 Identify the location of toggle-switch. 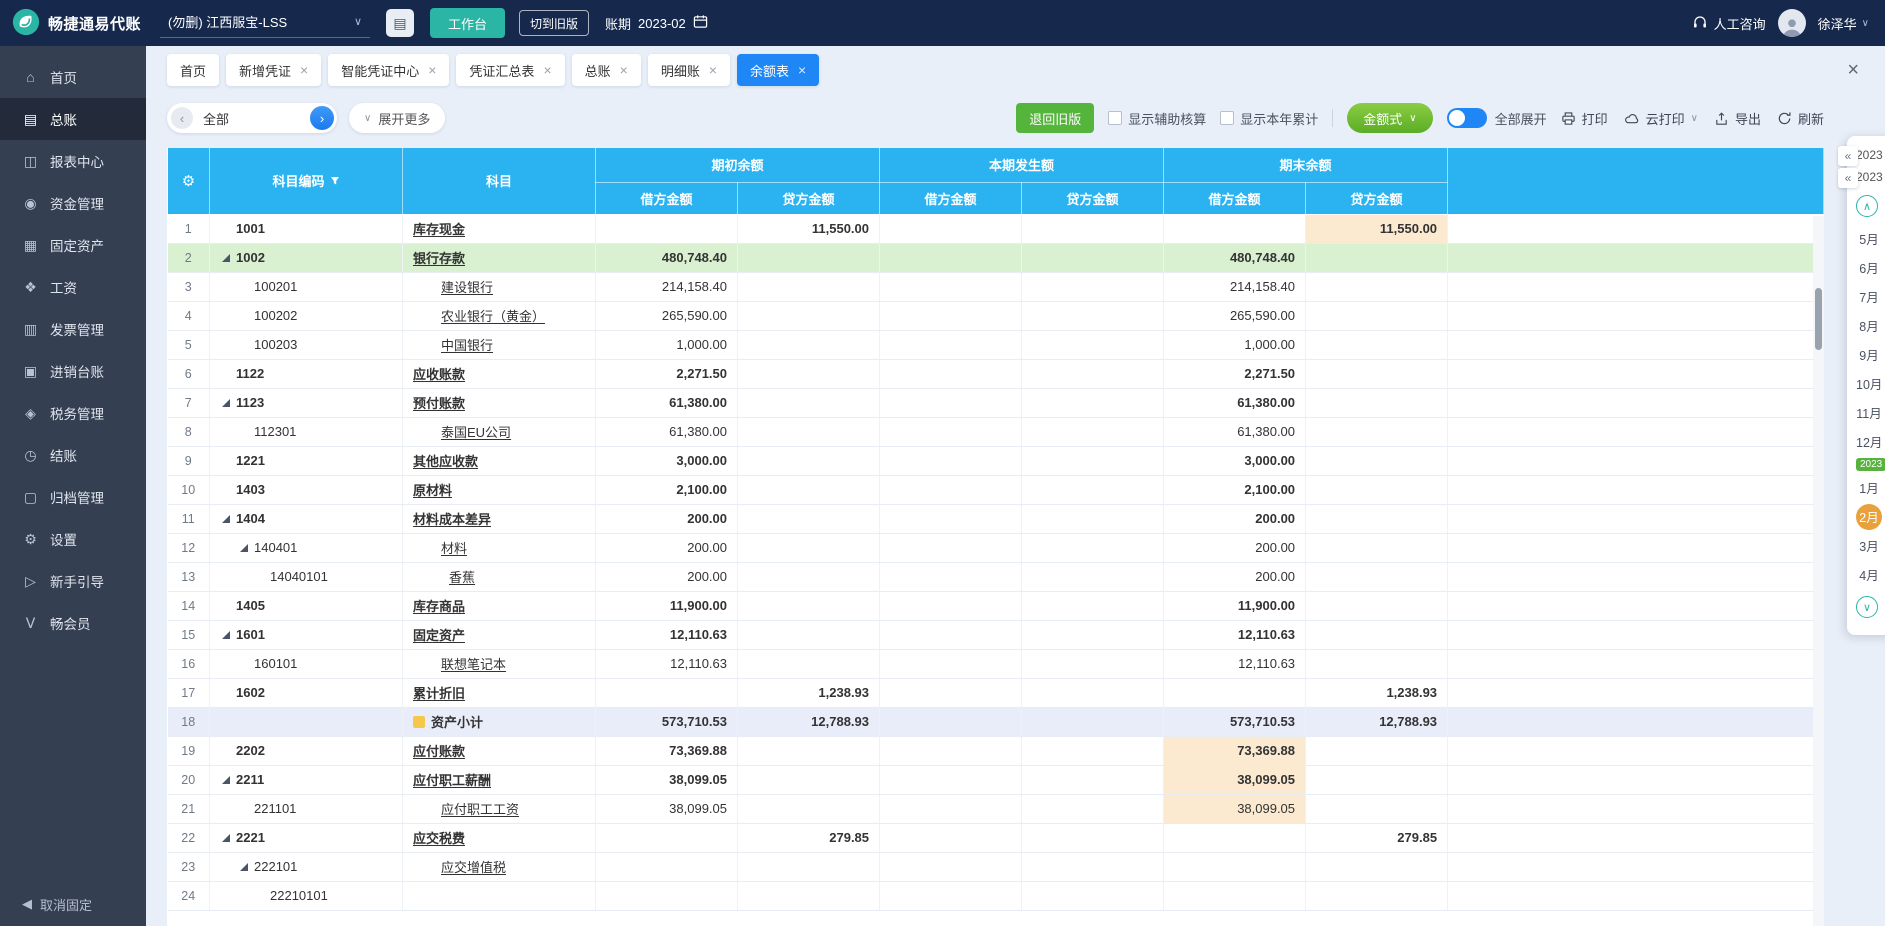
(1466, 118).